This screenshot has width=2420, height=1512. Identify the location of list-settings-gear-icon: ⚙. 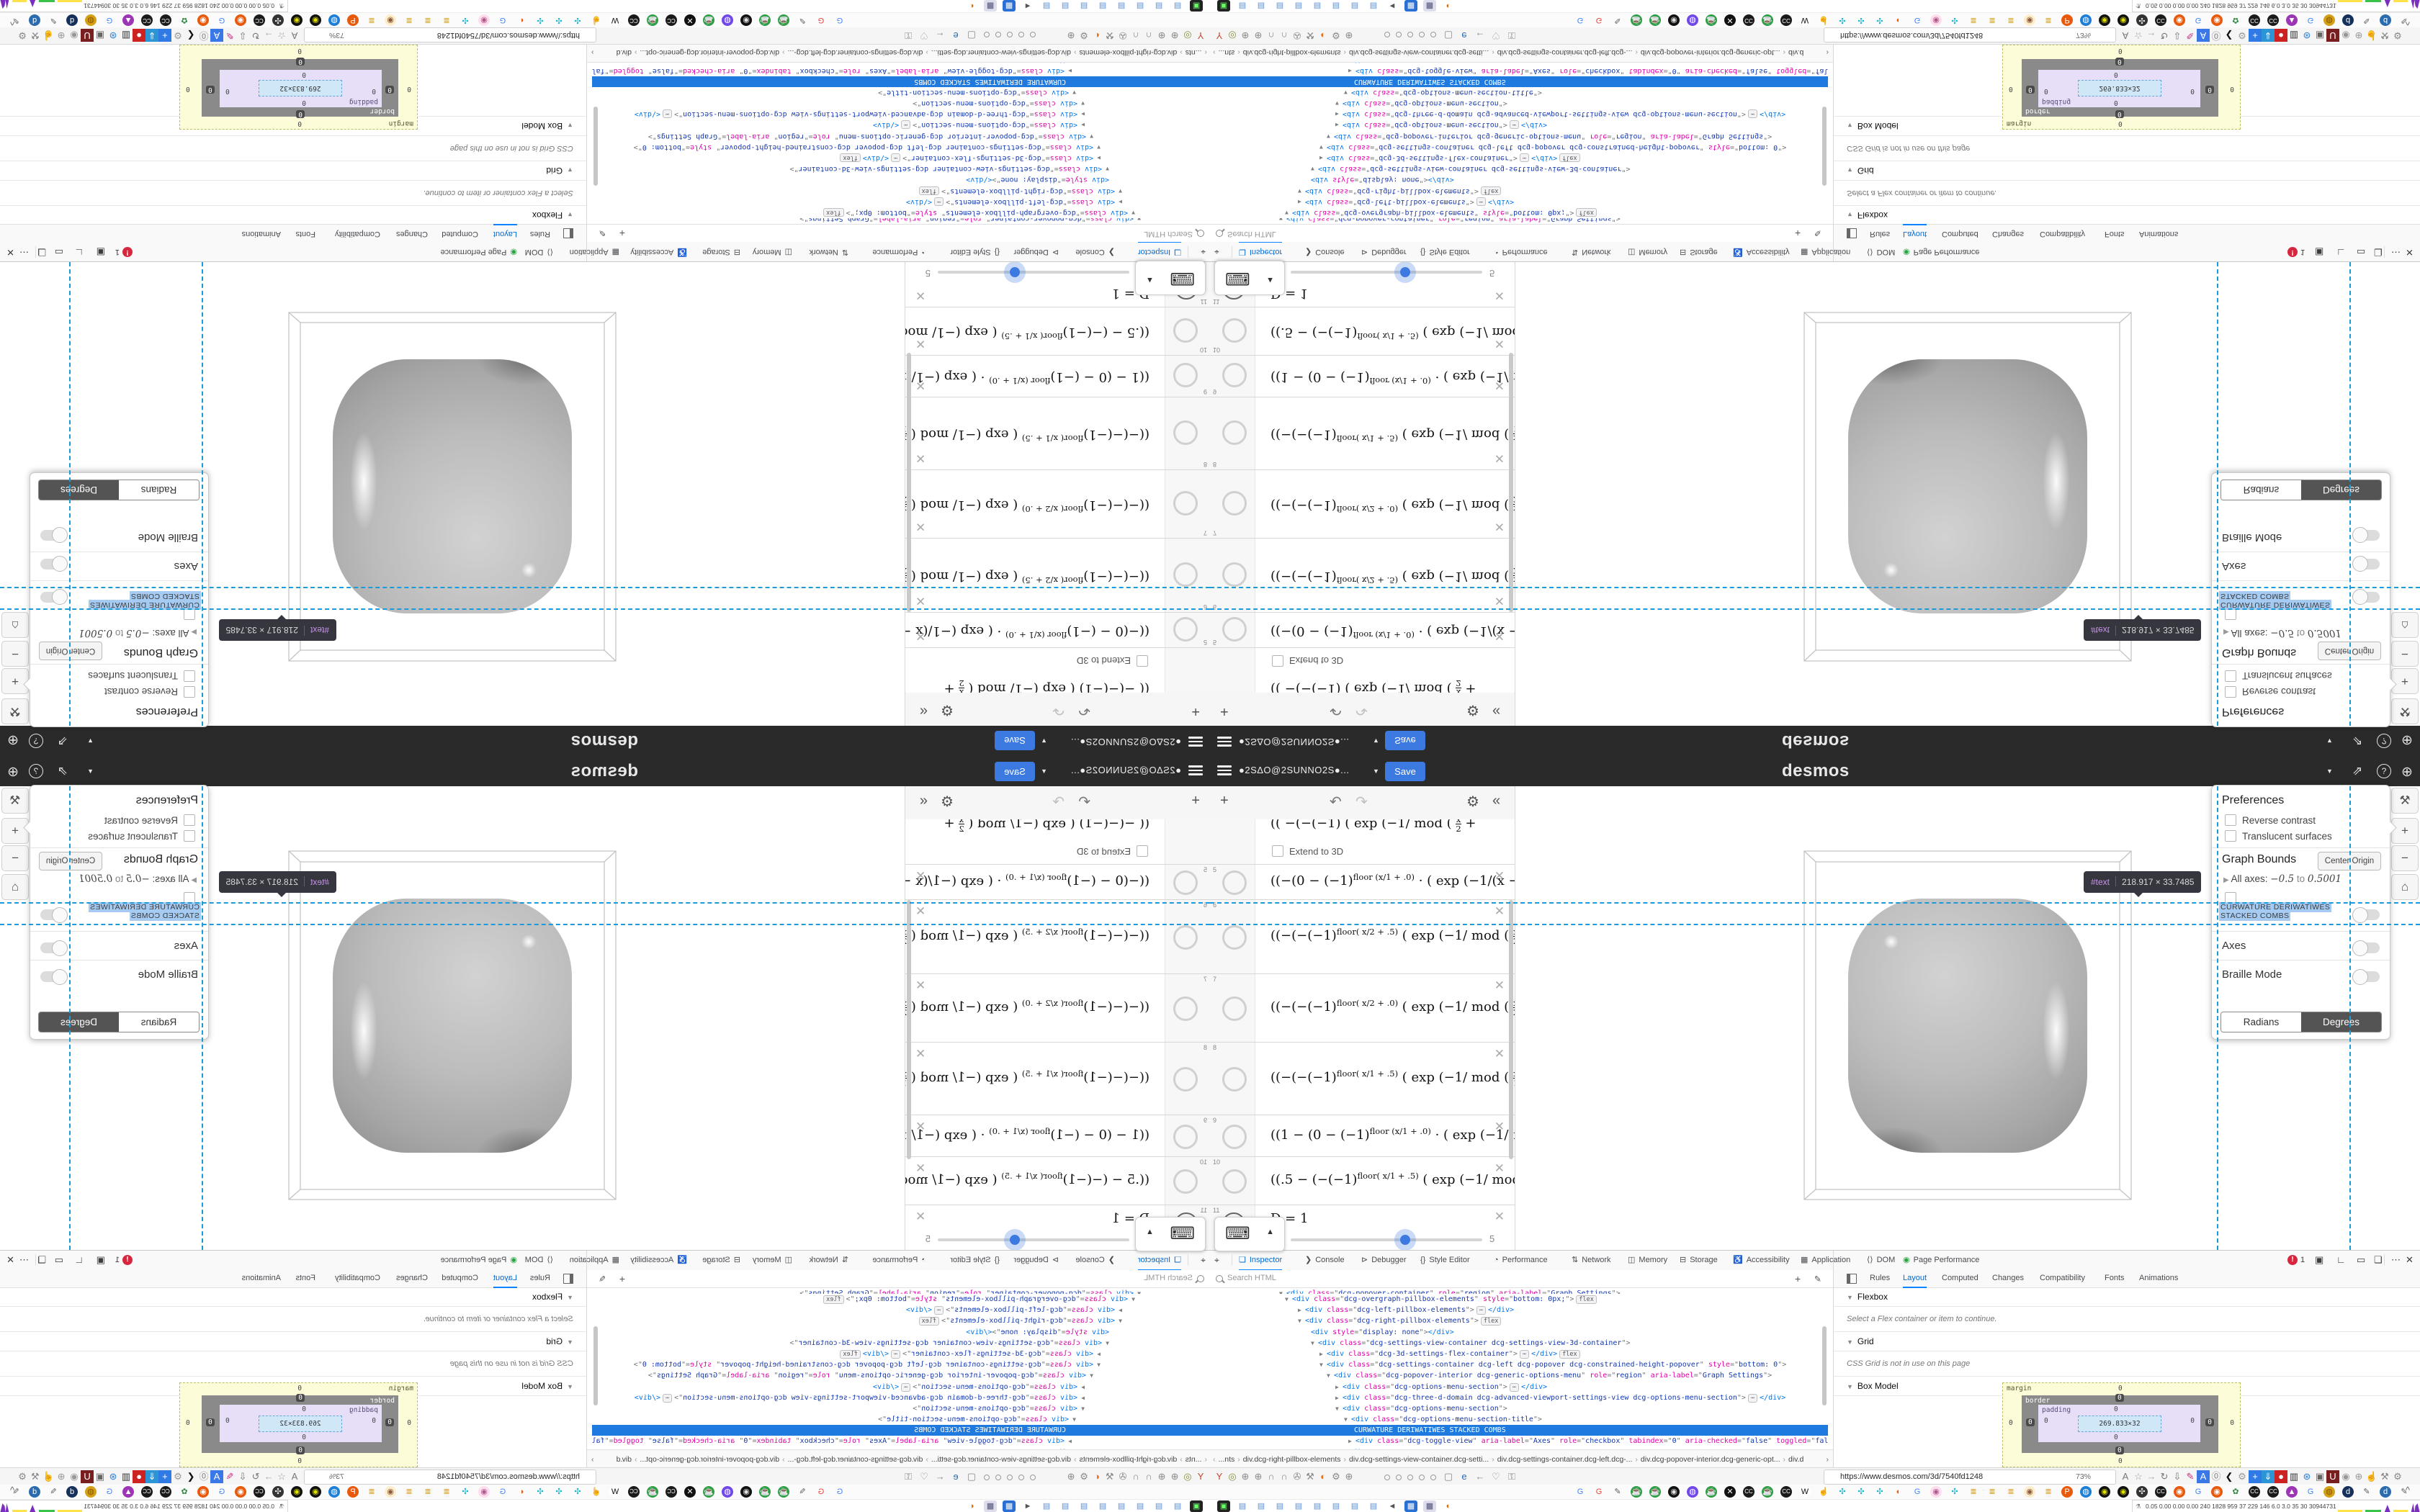
(947, 802).